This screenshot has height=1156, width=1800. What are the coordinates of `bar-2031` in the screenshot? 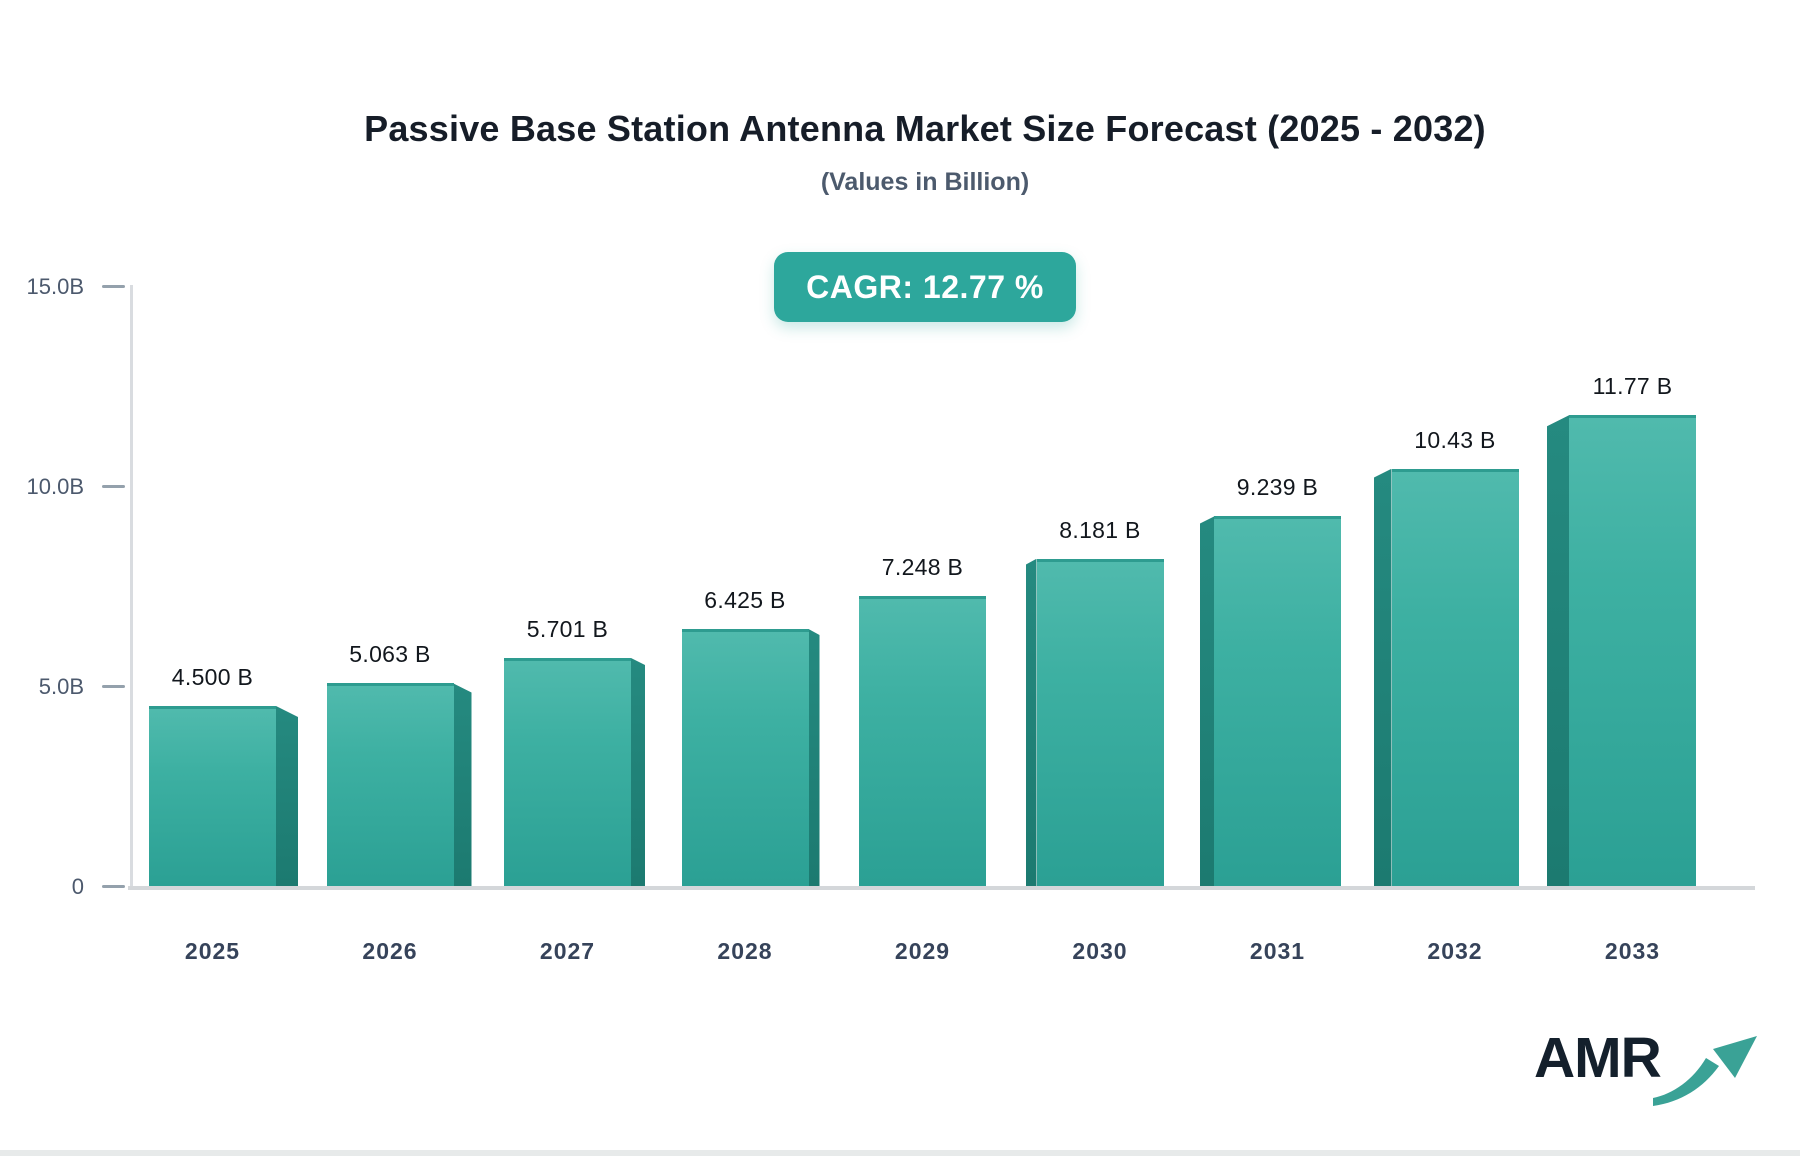 It's located at (1277, 701).